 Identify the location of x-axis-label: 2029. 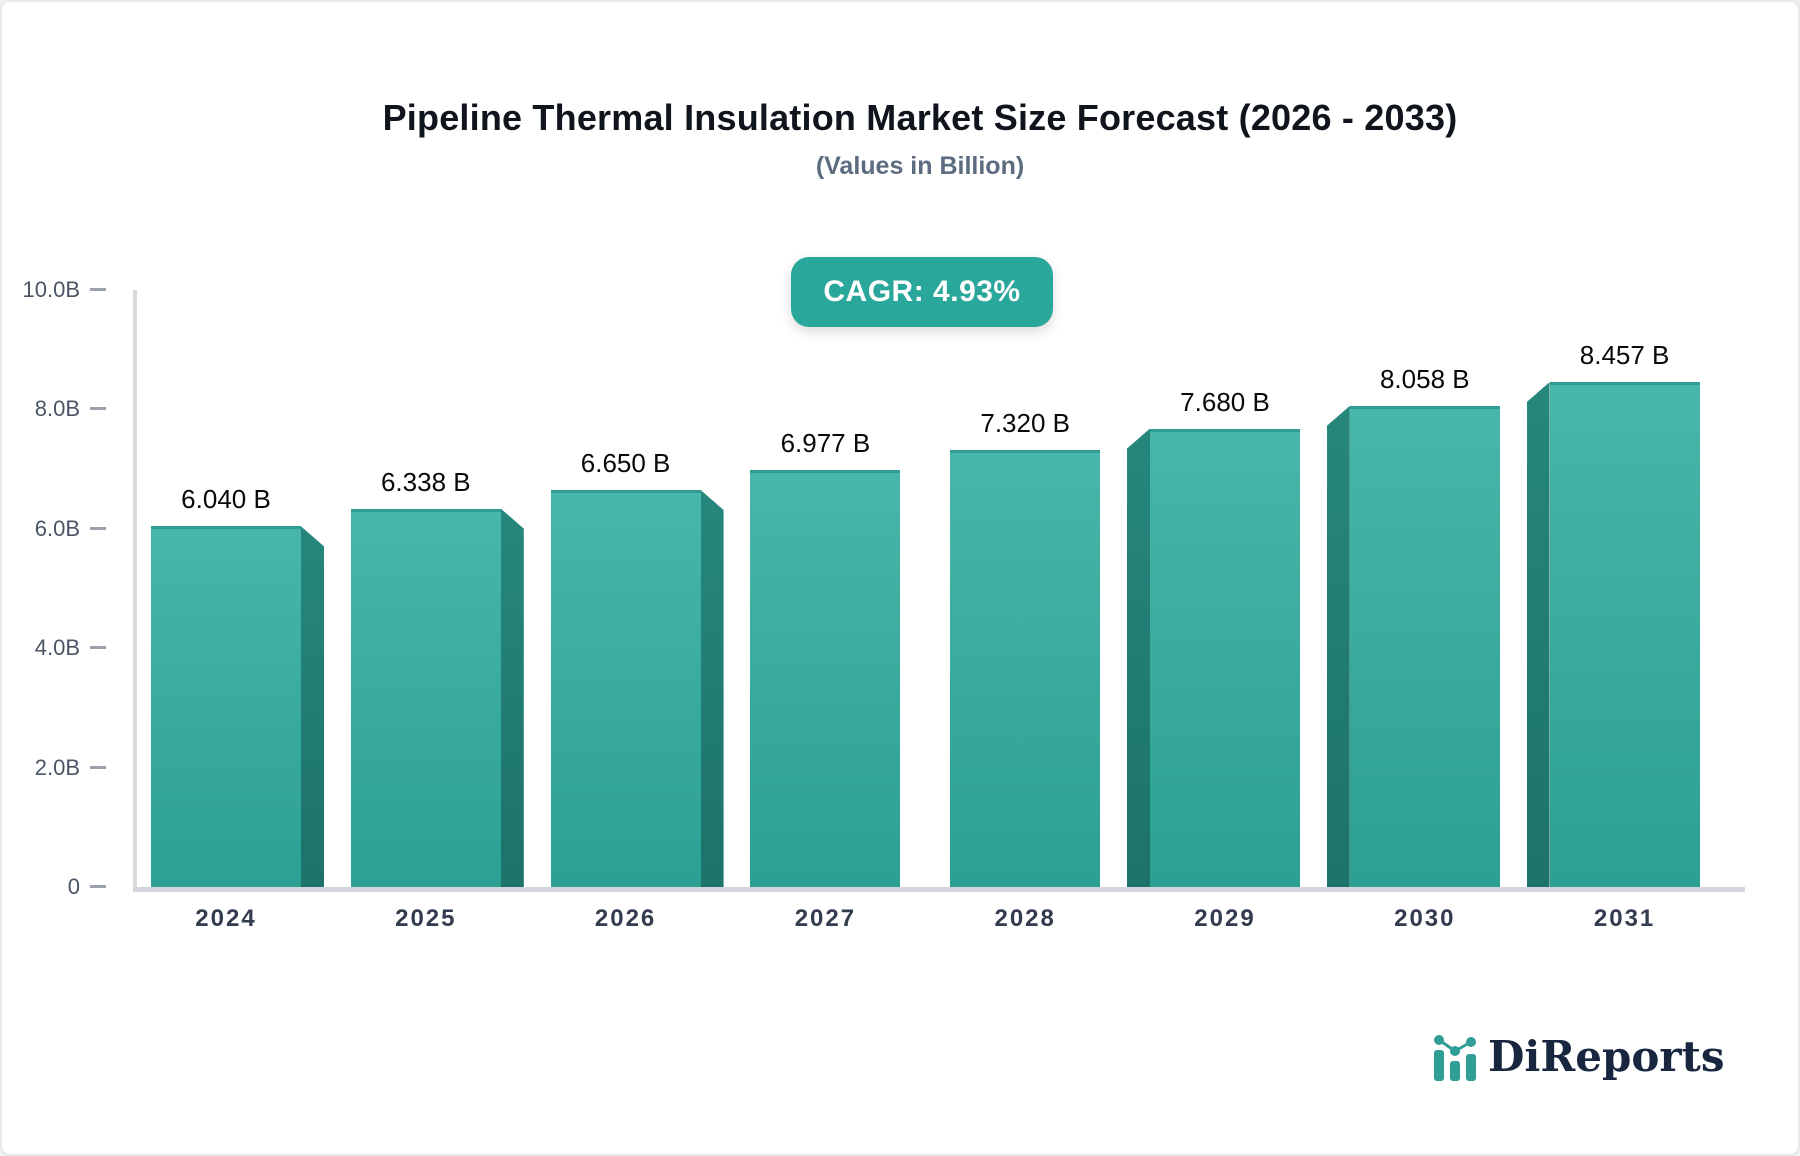
(1225, 918).